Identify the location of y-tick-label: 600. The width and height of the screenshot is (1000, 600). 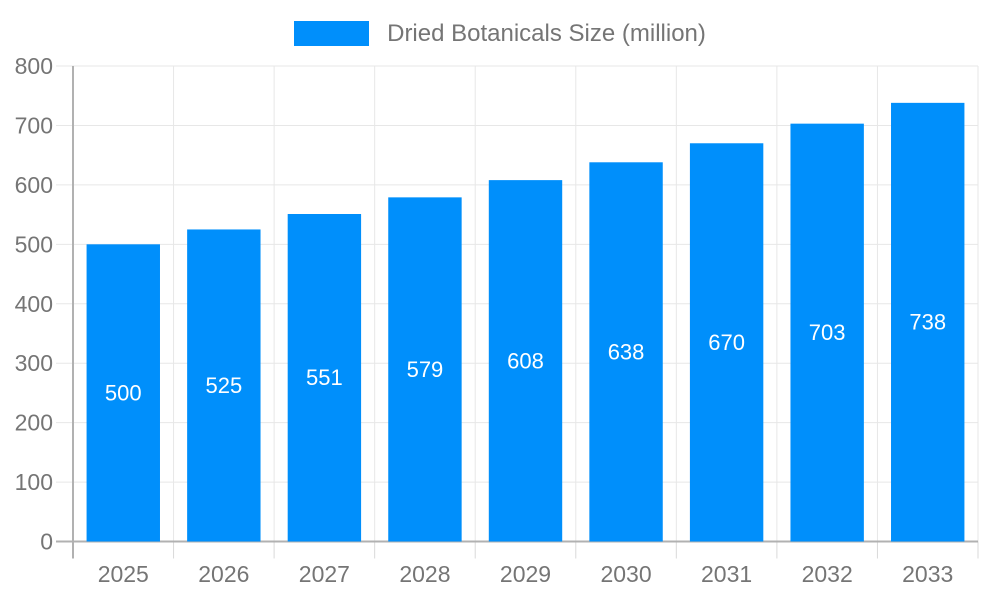
(34, 185).